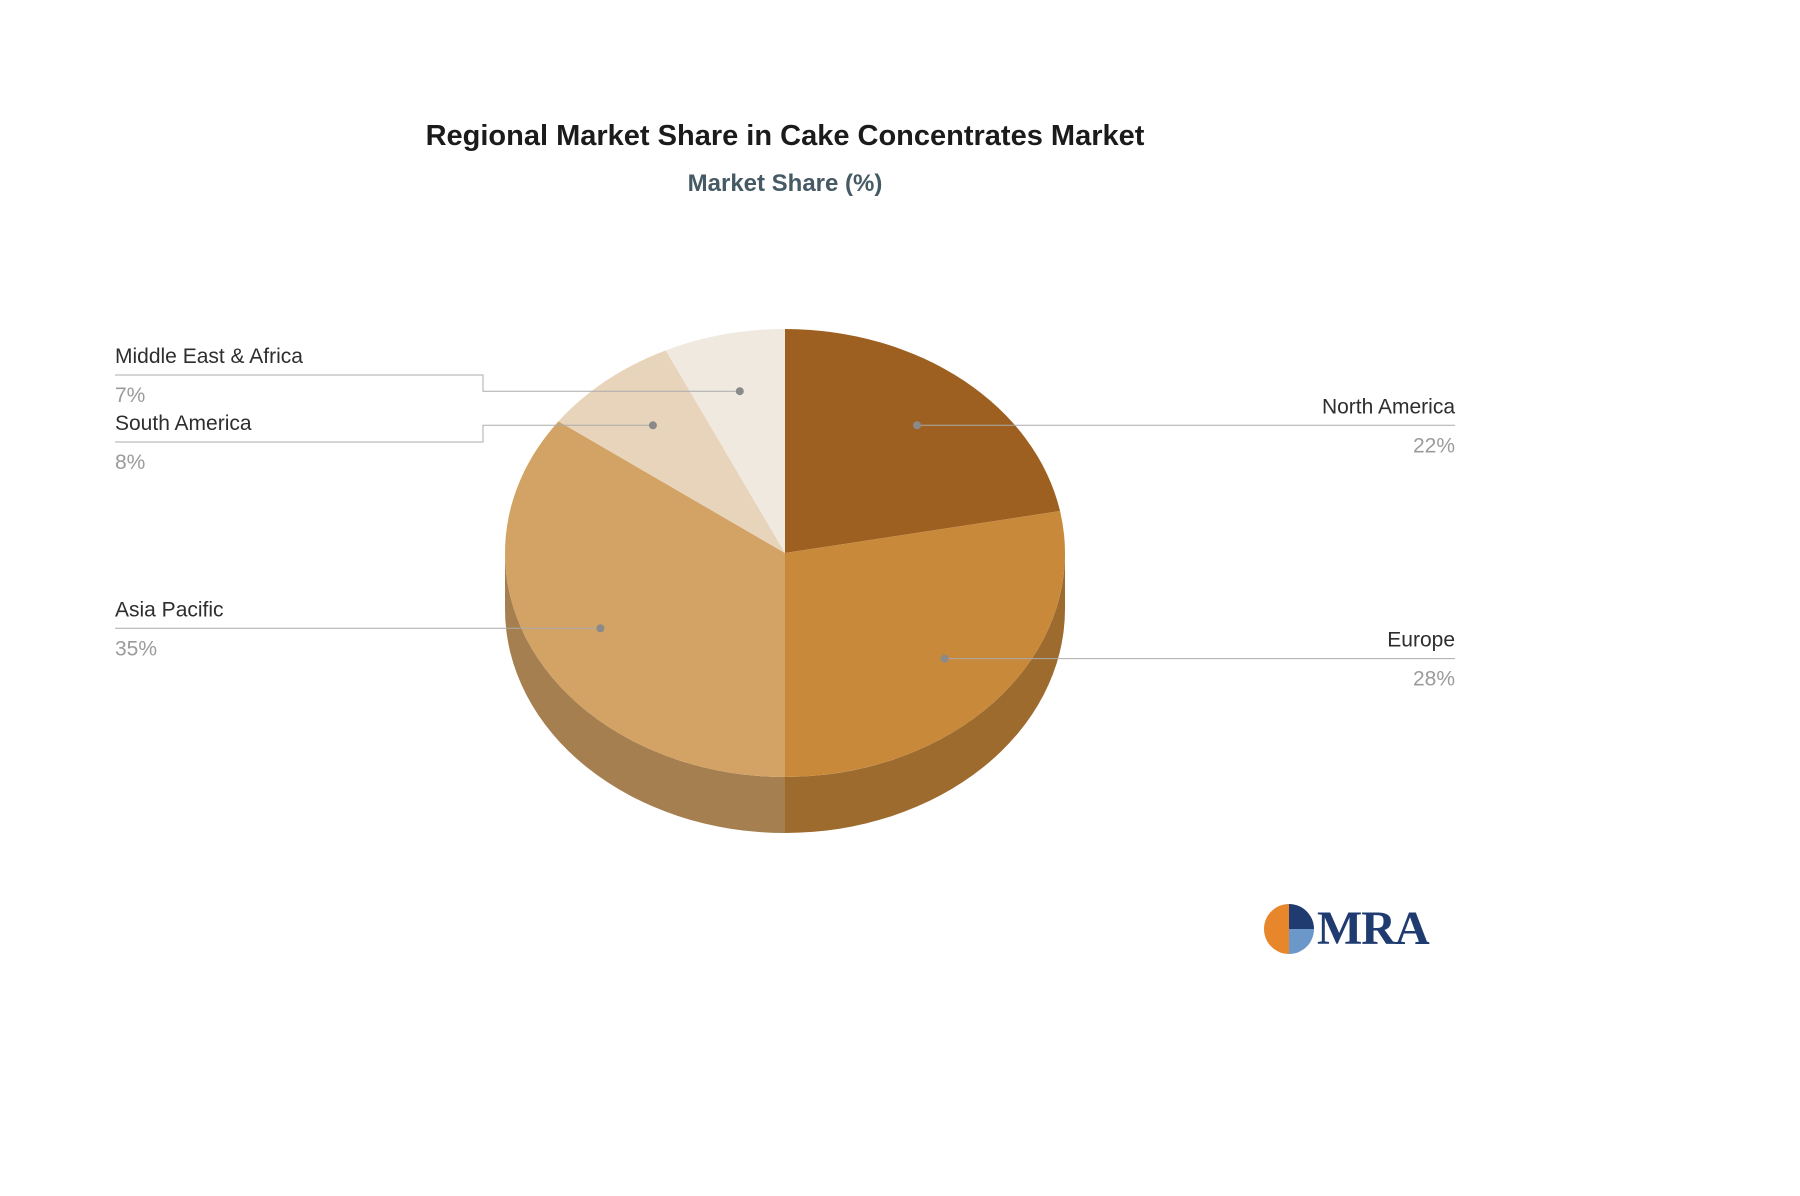 Image resolution: width=1800 pixels, height=1196 pixels. What do you see at coordinates (1421, 640) in the screenshot?
I see `slice-label-europe: Europe` at bounding box center [1421, 640].